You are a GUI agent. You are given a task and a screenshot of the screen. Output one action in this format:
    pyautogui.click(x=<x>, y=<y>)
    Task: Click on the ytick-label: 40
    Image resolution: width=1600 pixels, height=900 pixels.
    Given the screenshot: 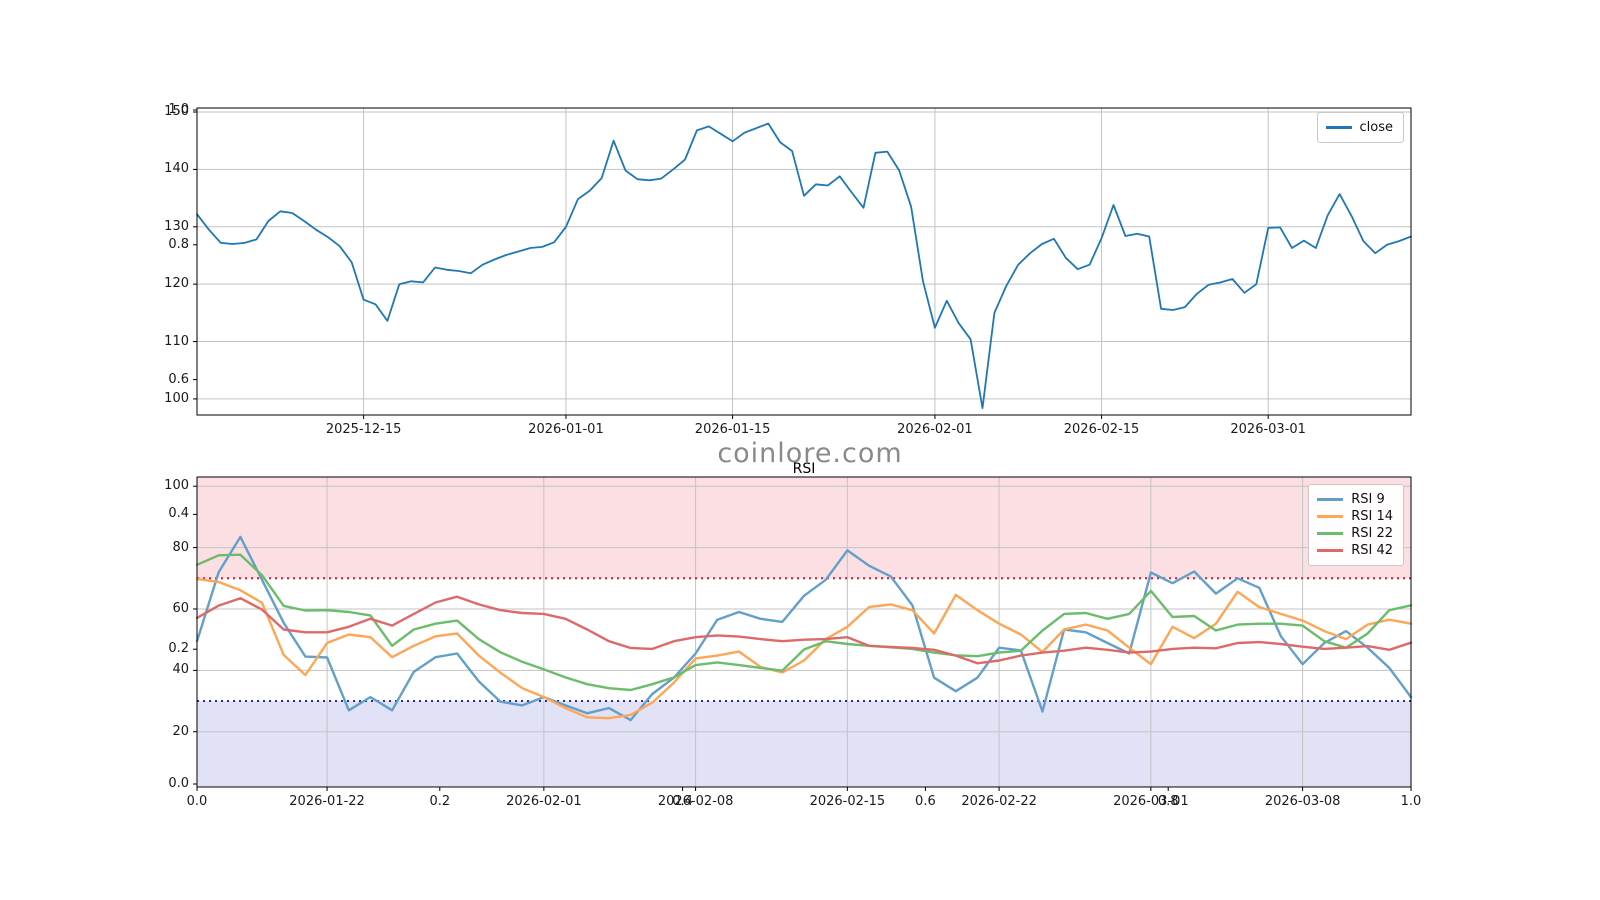 What is the action you would take?
    pyautogui.click(x=180, y=670)
    